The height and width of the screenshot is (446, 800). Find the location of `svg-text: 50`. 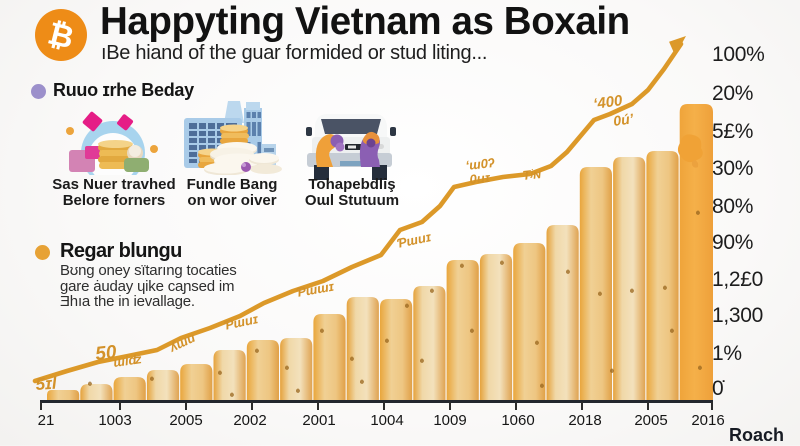

svg-text: 50 is located at coordinates (106, 353).